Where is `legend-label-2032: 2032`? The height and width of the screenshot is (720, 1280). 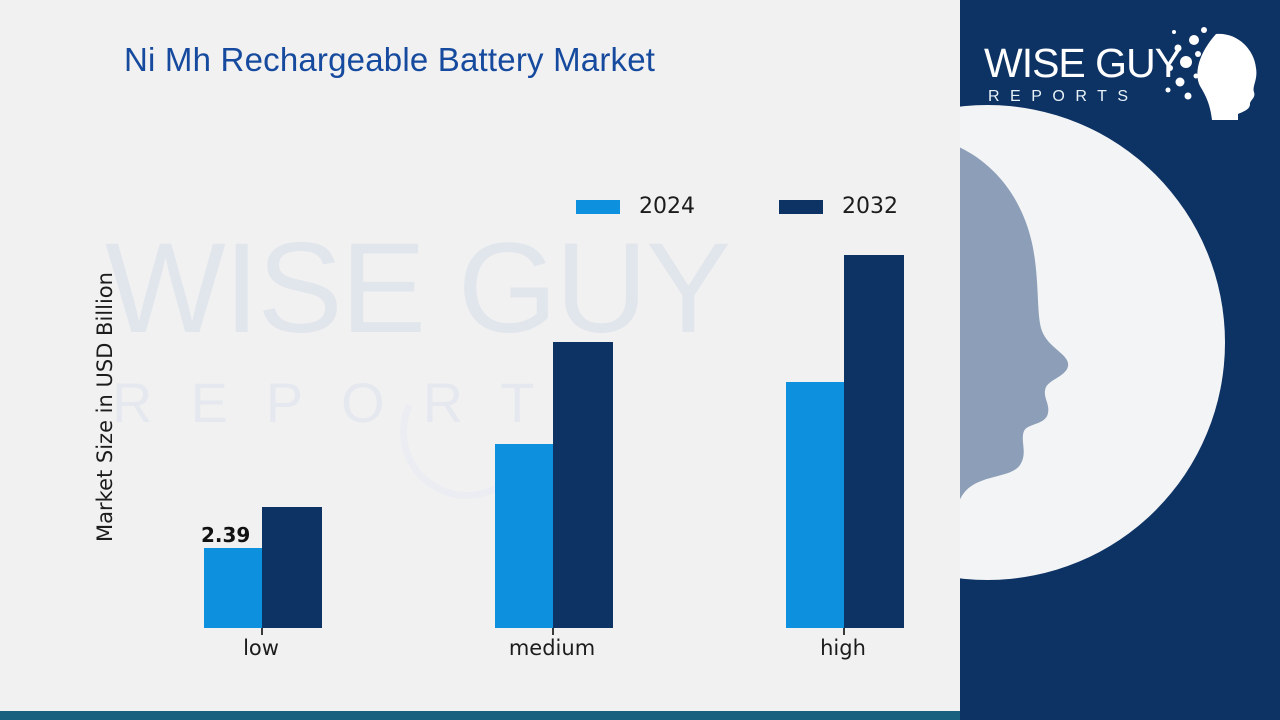
legend-label-2032: 2032 is located at coordinates (870, 206).